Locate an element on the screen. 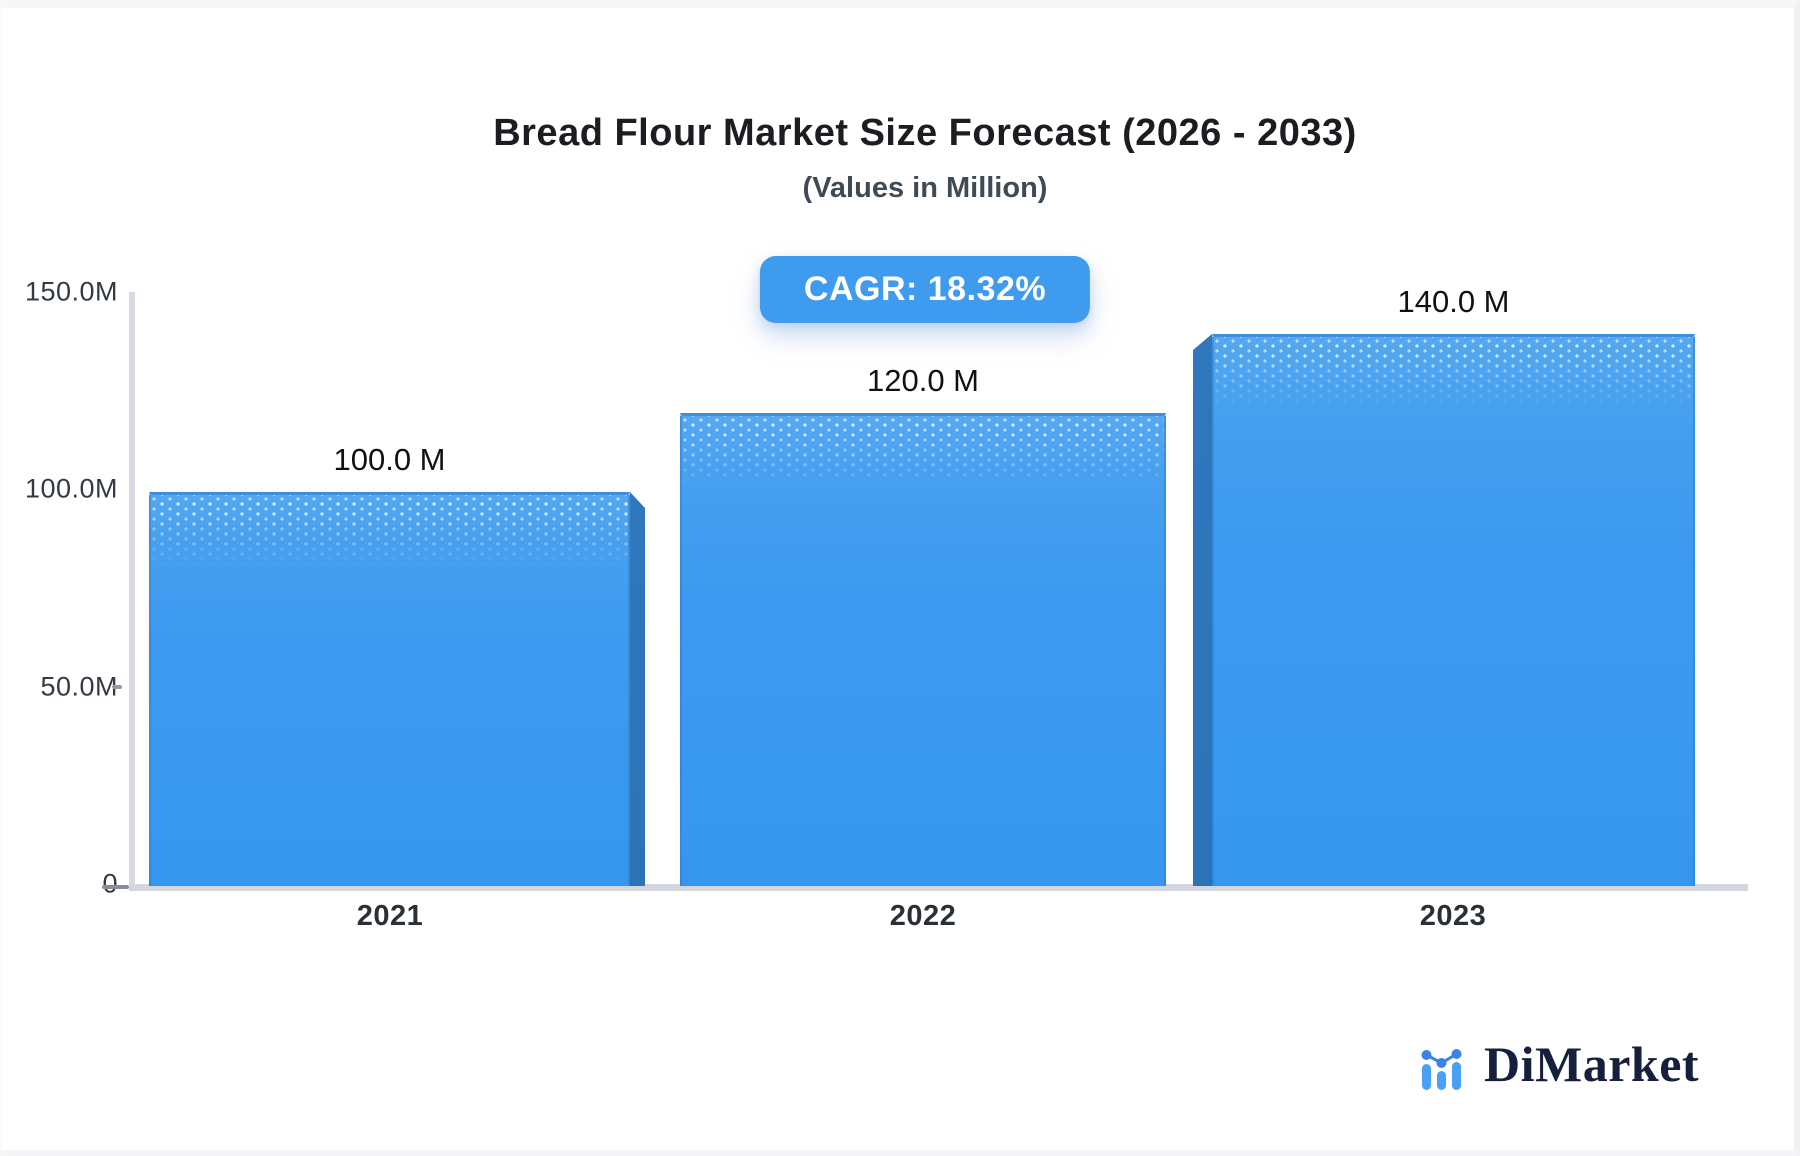 The width and height of the screenshot is (1800, 1156). bar-2021: 100.0 M is located at coordinates (397, 664).